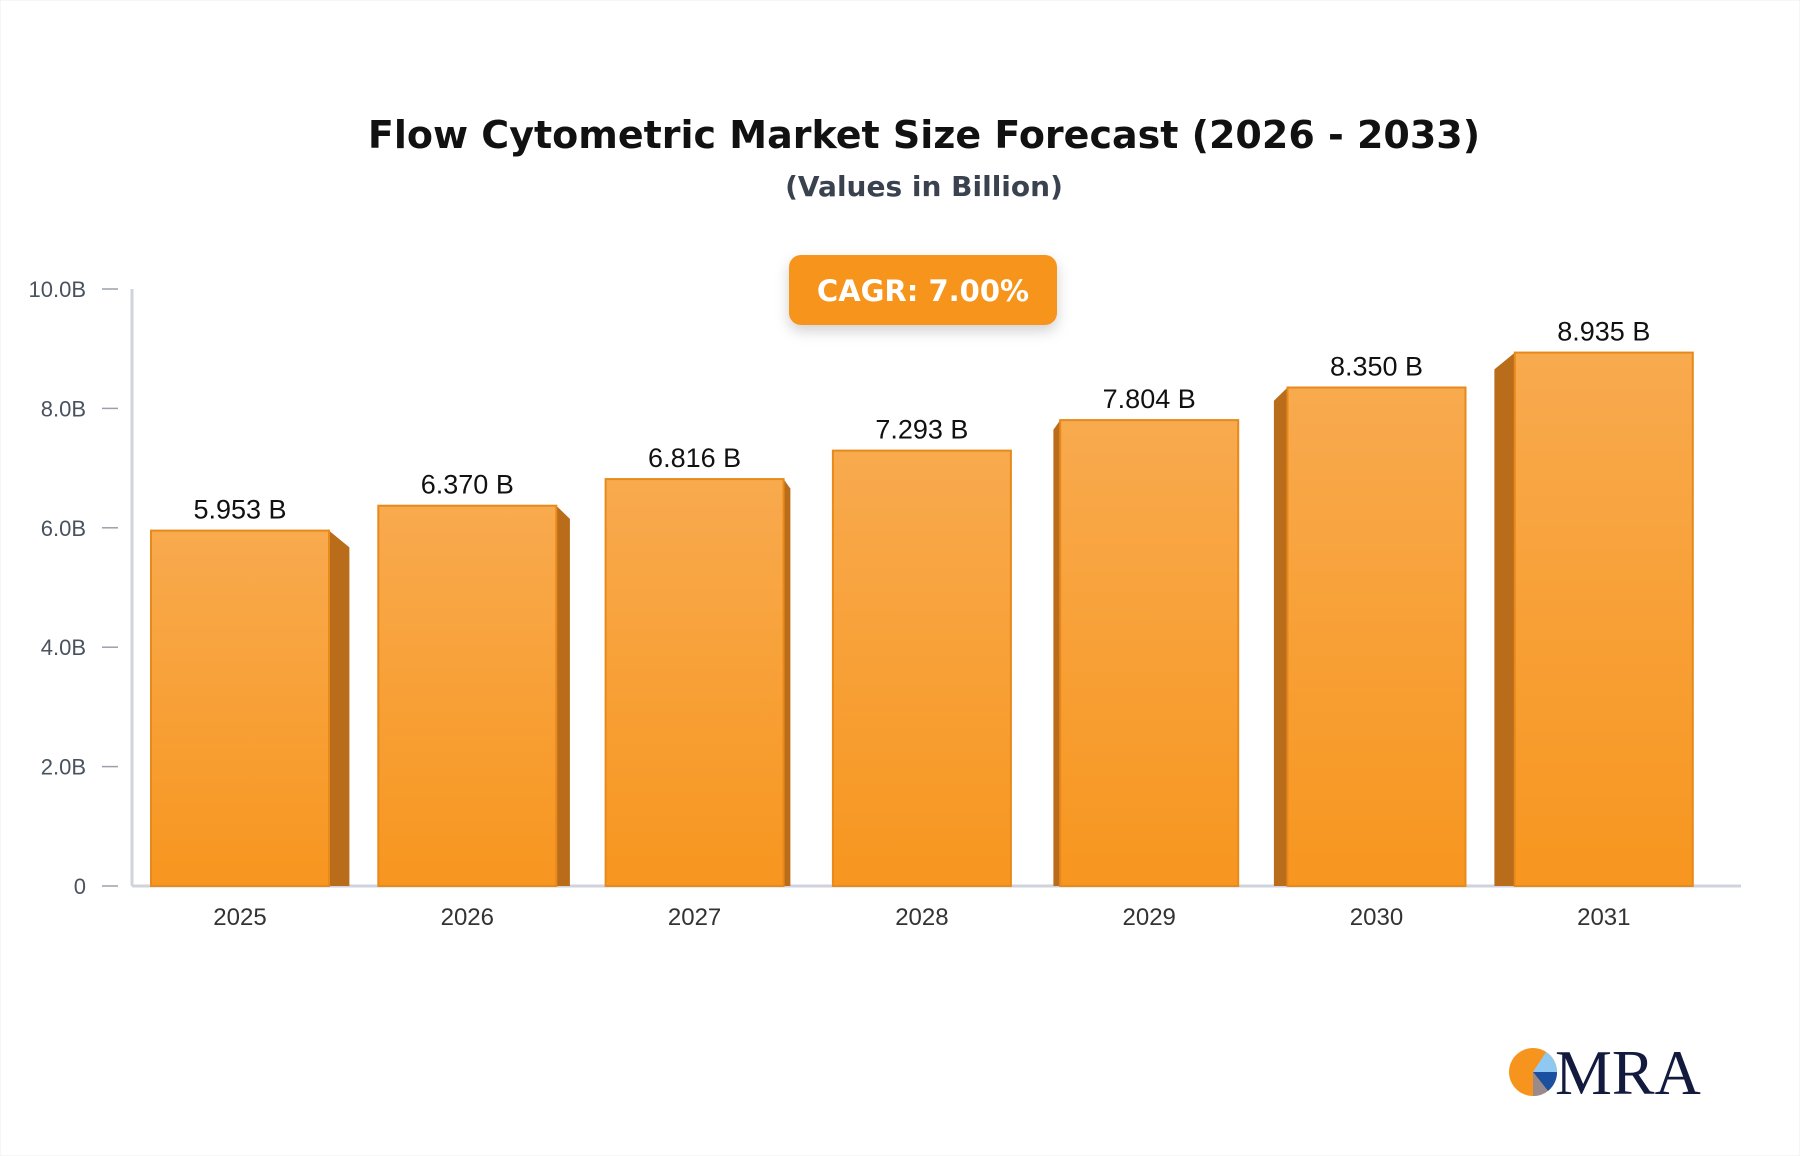 The width and height of the screenshot is (1800, 1156). I want to click on mra-logo: MRA, so click(1605, 1072).